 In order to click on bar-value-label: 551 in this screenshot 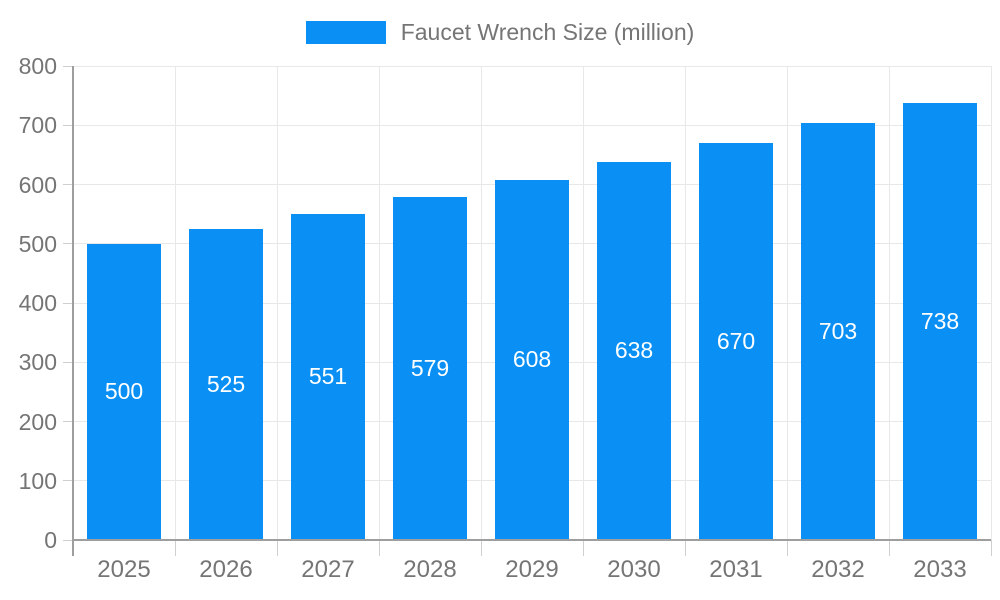, I will do `click(328, 376)`.